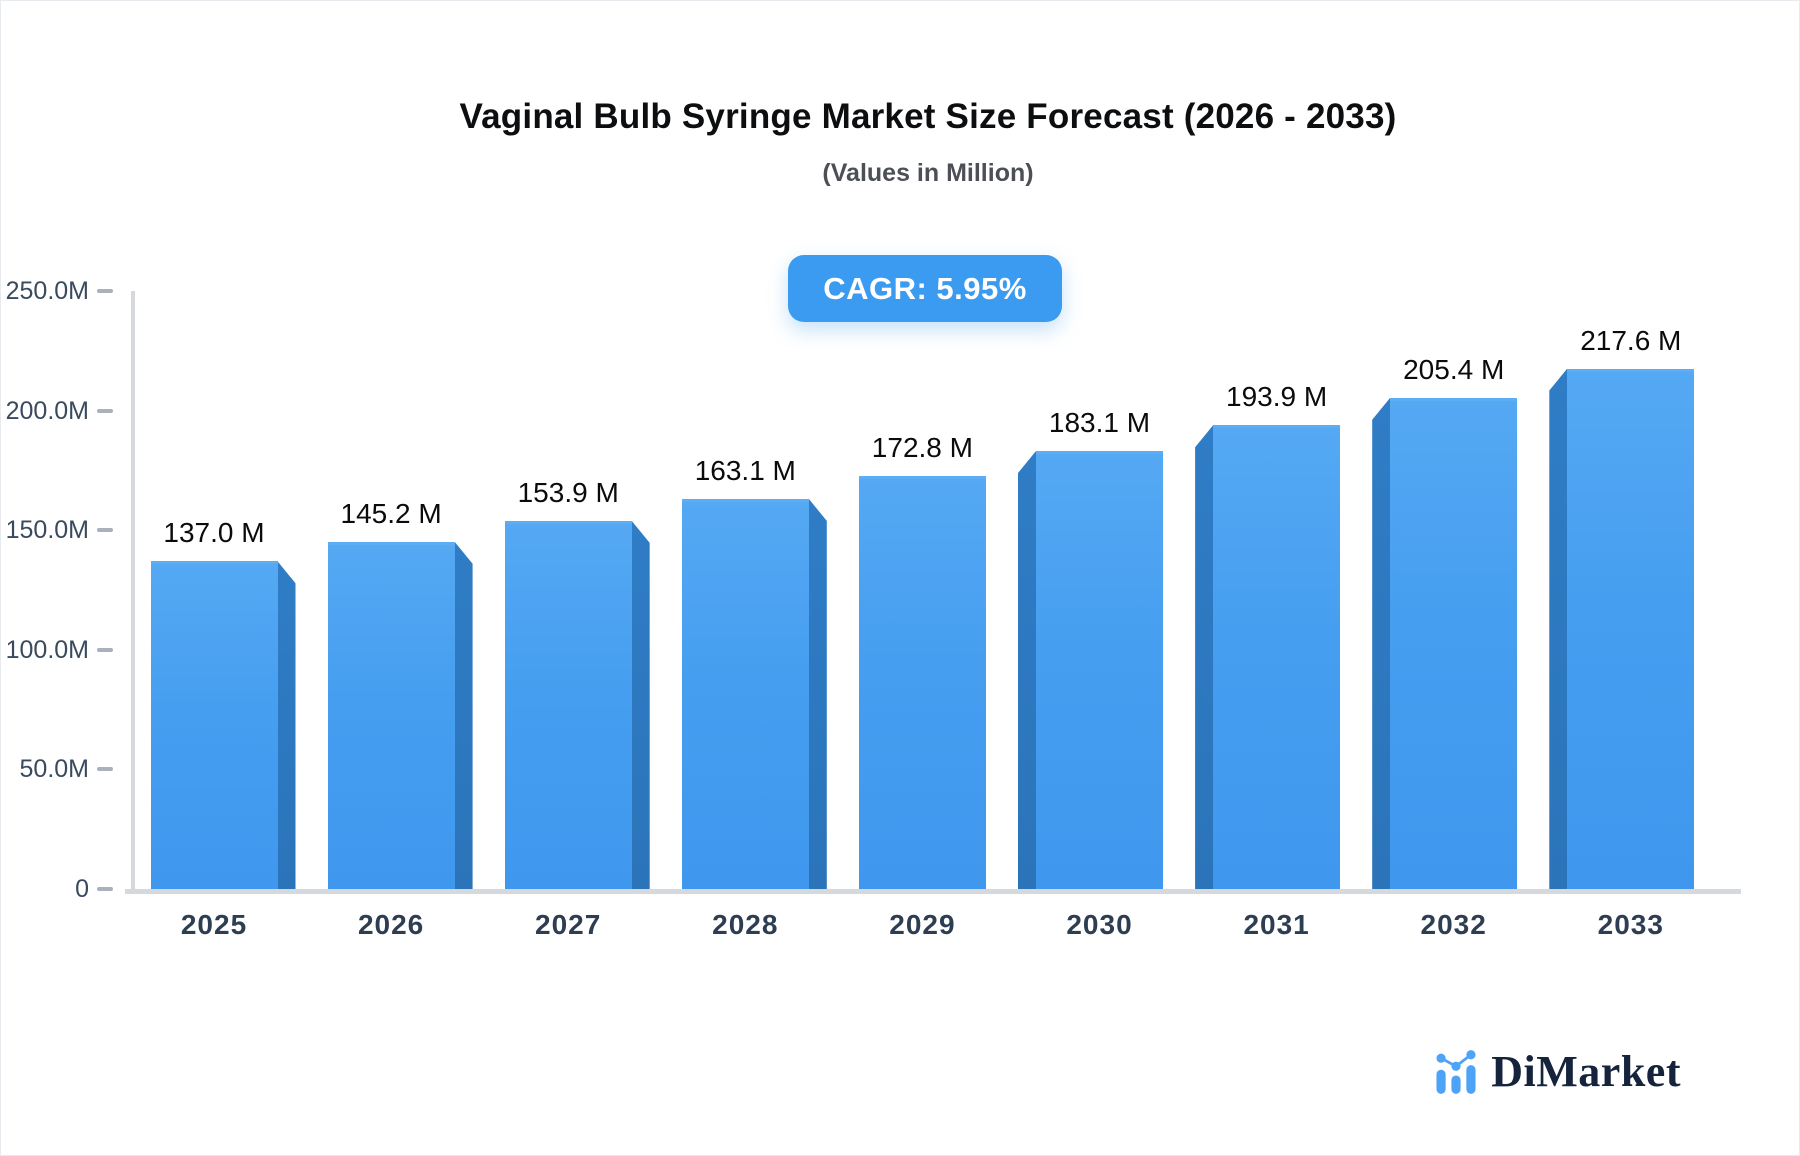 The height and width of the screenshot is (1156, 1800). What do you see at coordinates (1453, 924) in the screenshot?
I see `x-tick-label: 2032` at bounding box center [1453, 924].